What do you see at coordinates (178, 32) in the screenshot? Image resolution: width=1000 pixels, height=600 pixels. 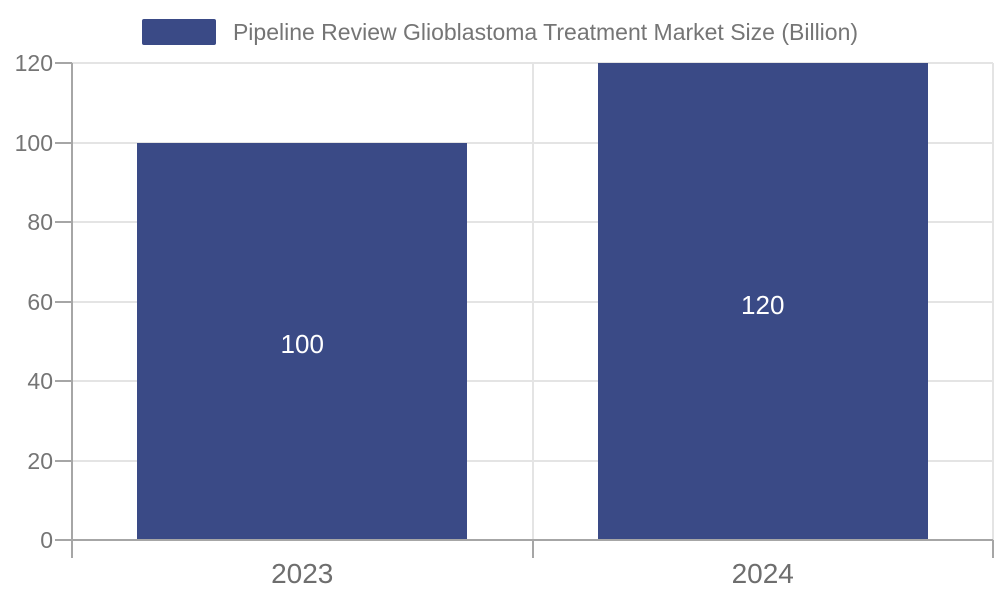 I see `legend-swatch` at bounding box center [178, 32].